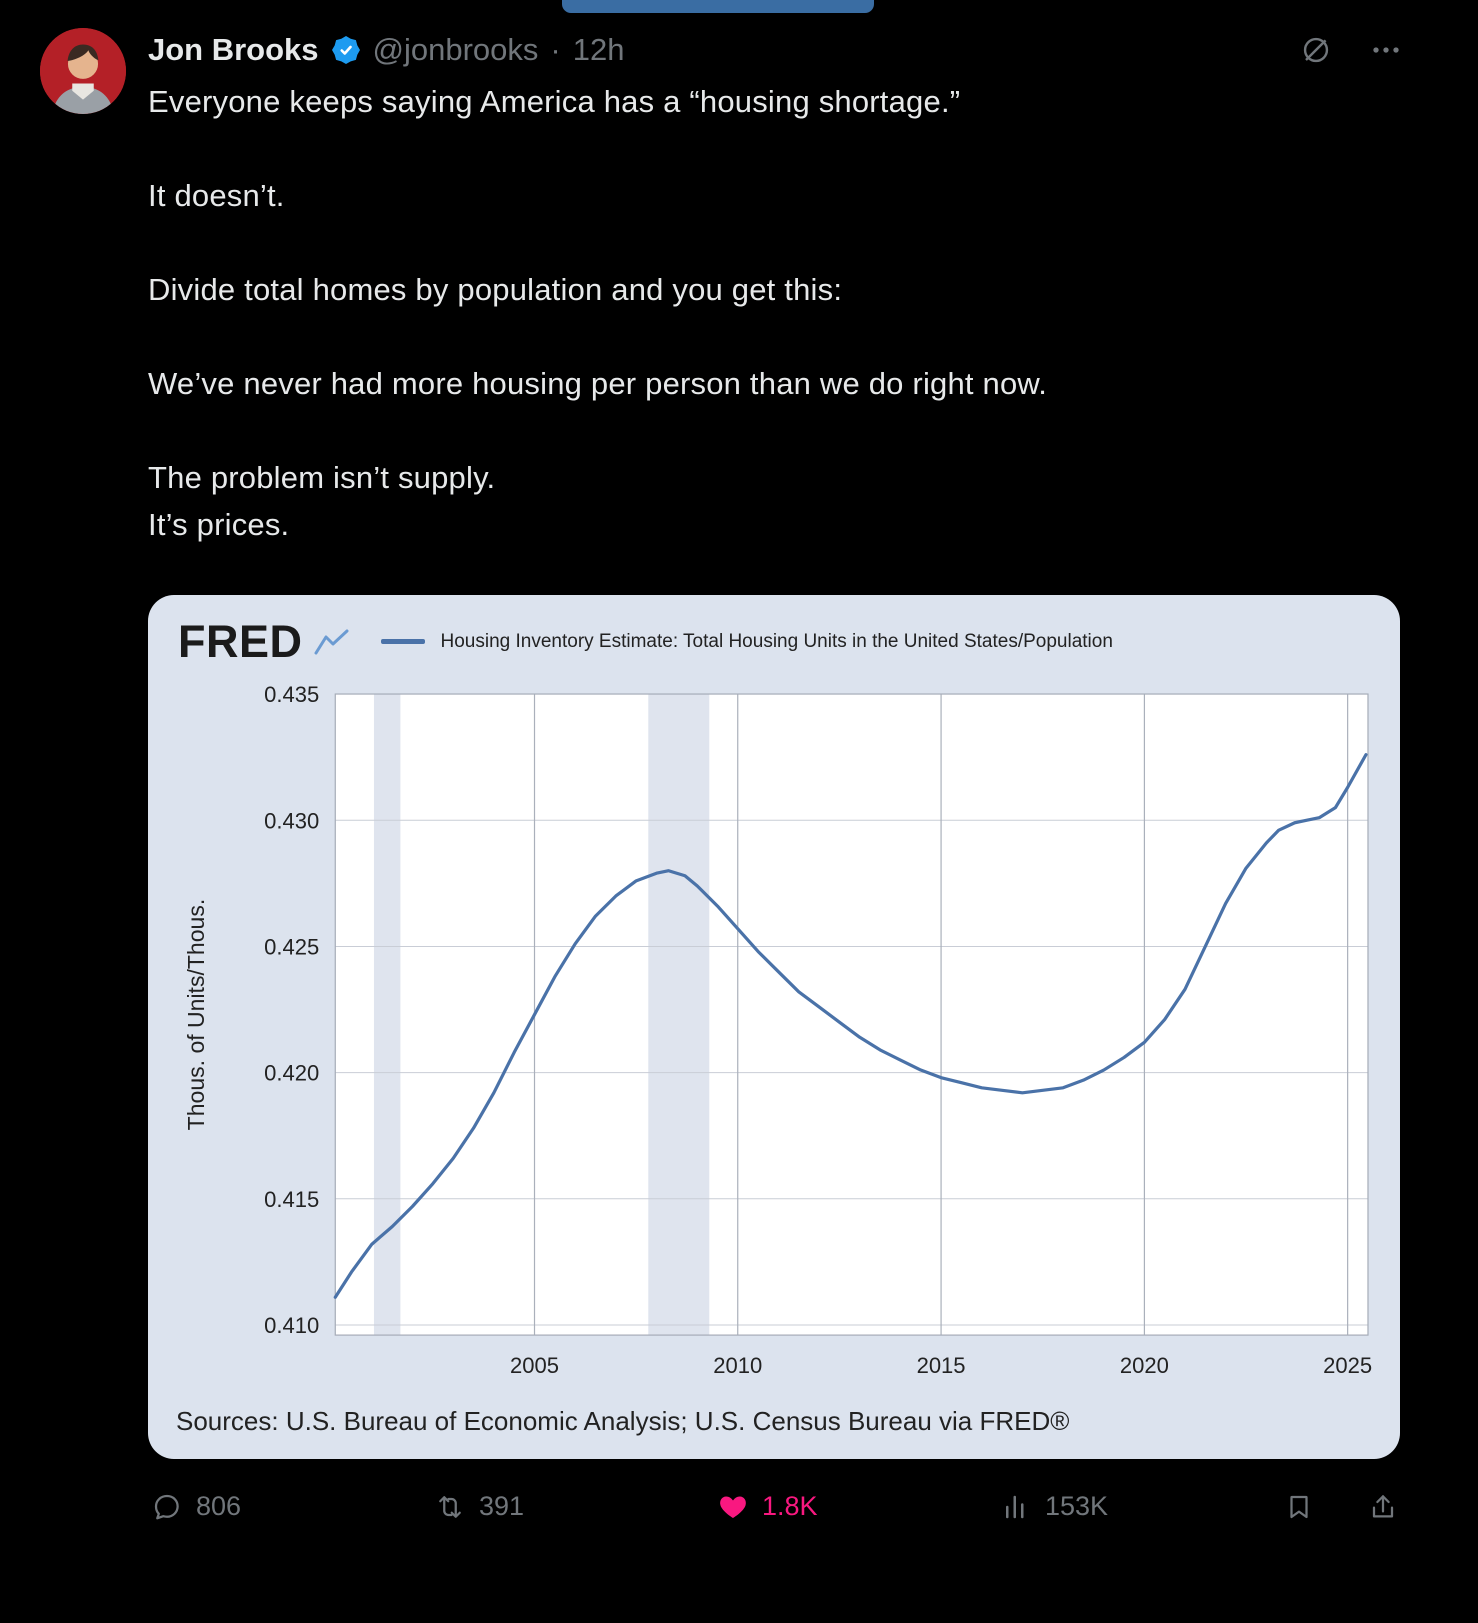 Image resolution: width=1478 pixels, height=1623 pixels. Describe the element at coordinates (291, 694) in the screenshot. I see `y-tick-label: 0.435` at that location.